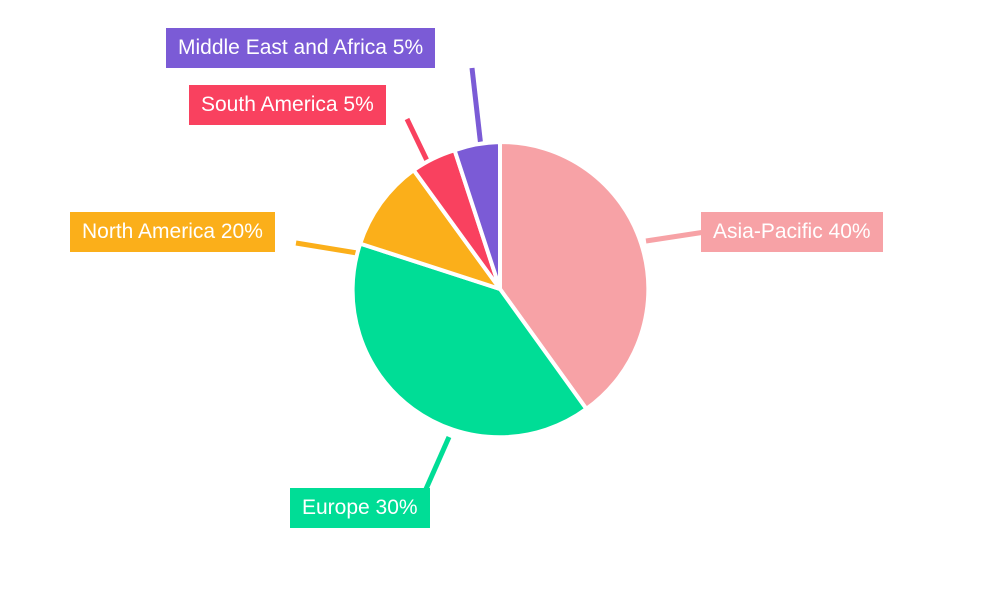 The height and width of the screenshot is (600, 1000). I want to click on pie-label-south-america: South America 5%, so click(287, 105).